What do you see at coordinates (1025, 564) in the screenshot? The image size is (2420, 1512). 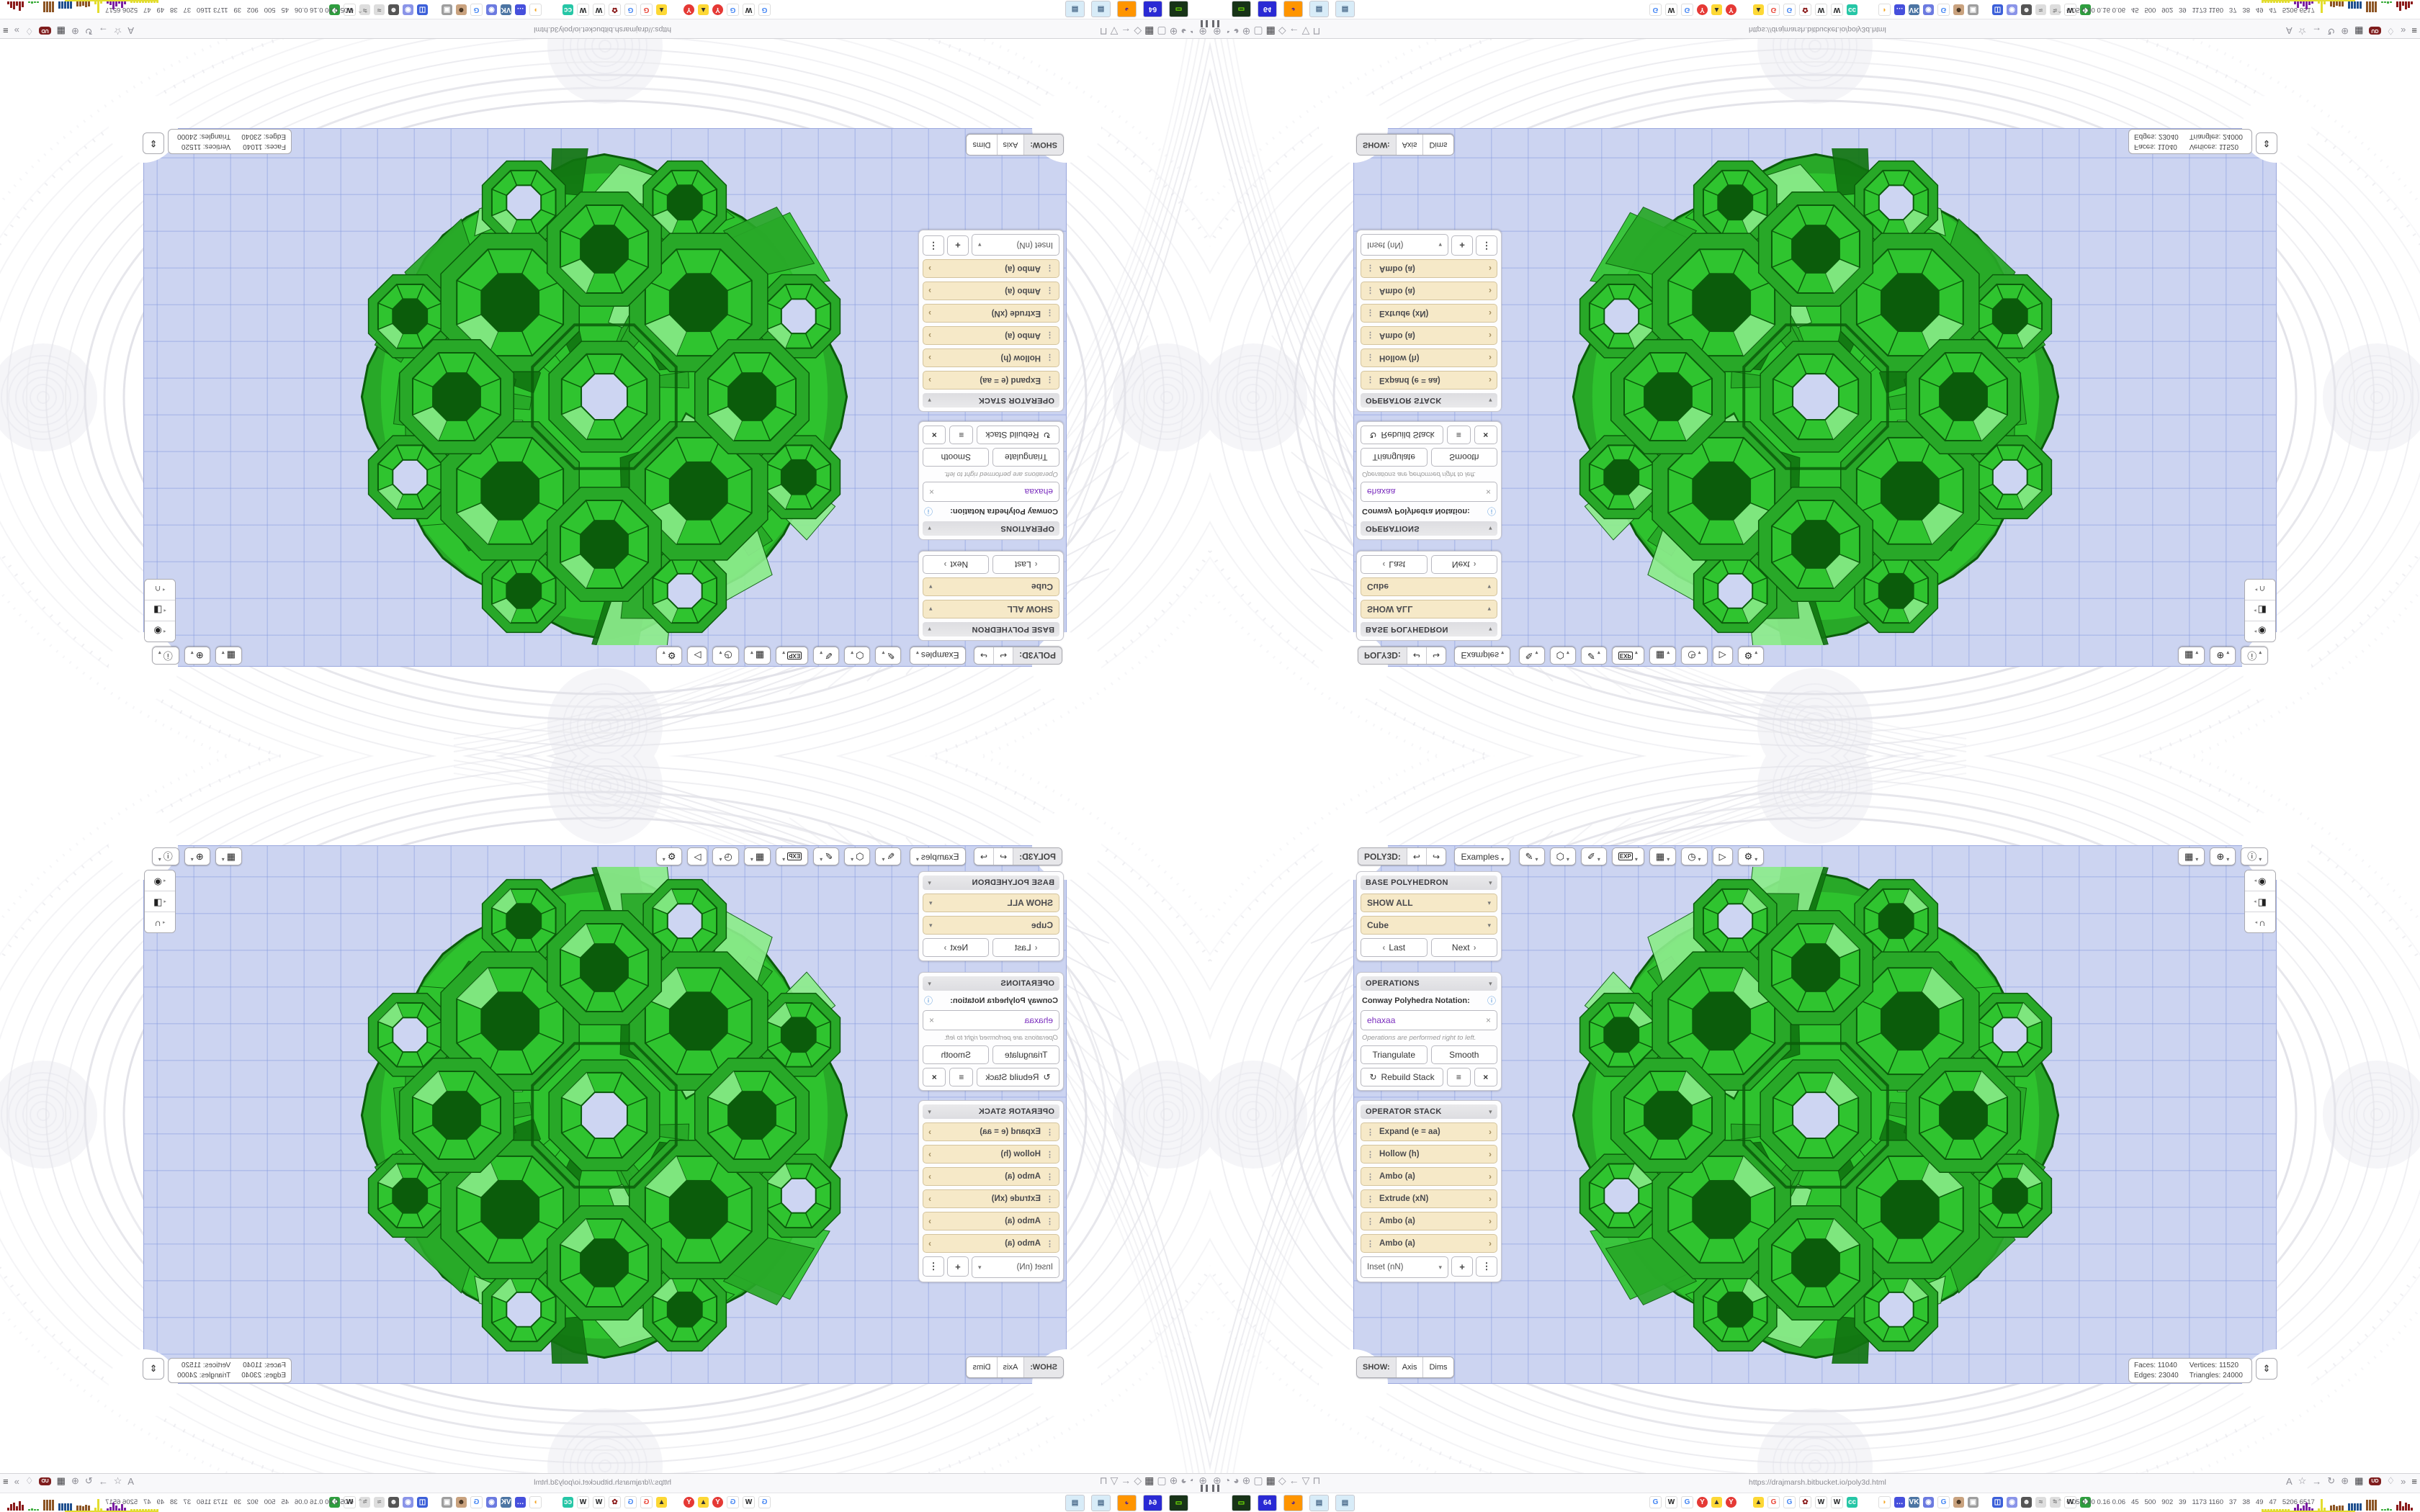 I see `last-button: ‹ Last` at bounding box center [1025, 564].